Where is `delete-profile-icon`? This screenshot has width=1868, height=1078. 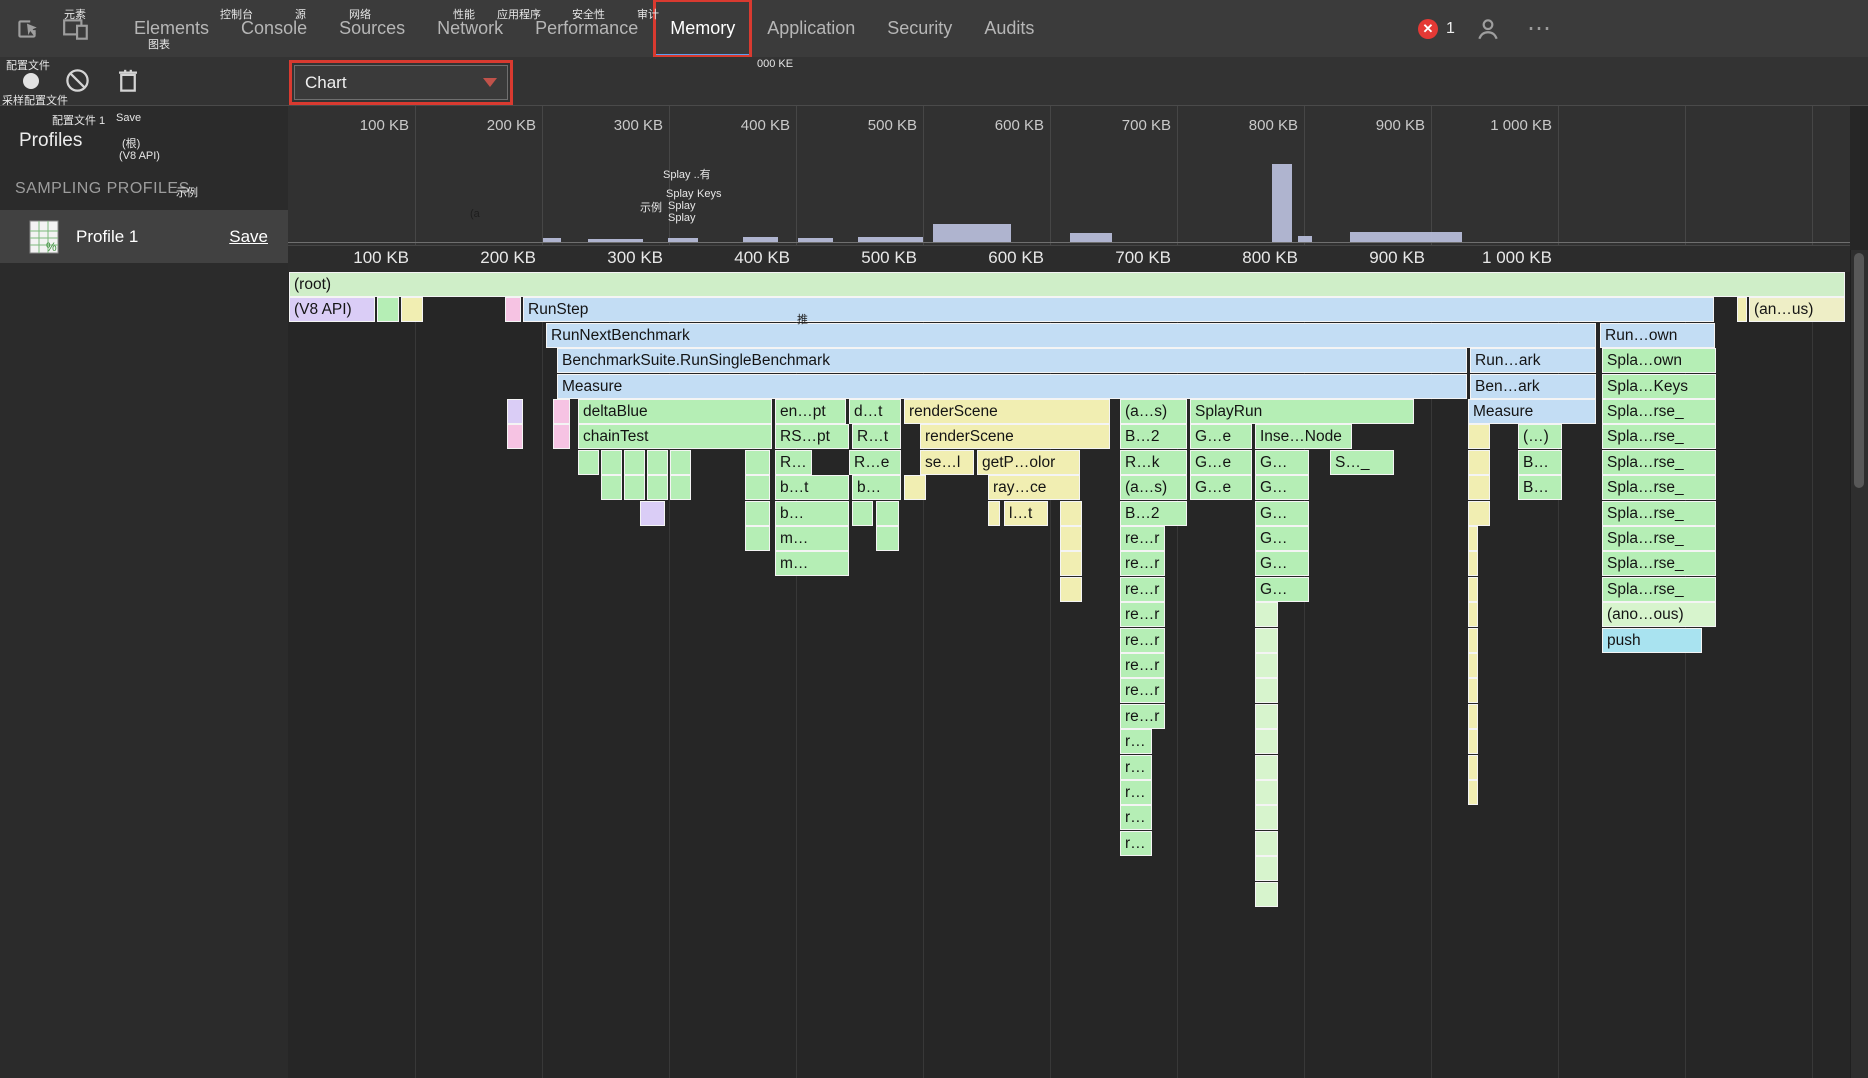
delete-profile-icon is located at coordinates (128, 80).